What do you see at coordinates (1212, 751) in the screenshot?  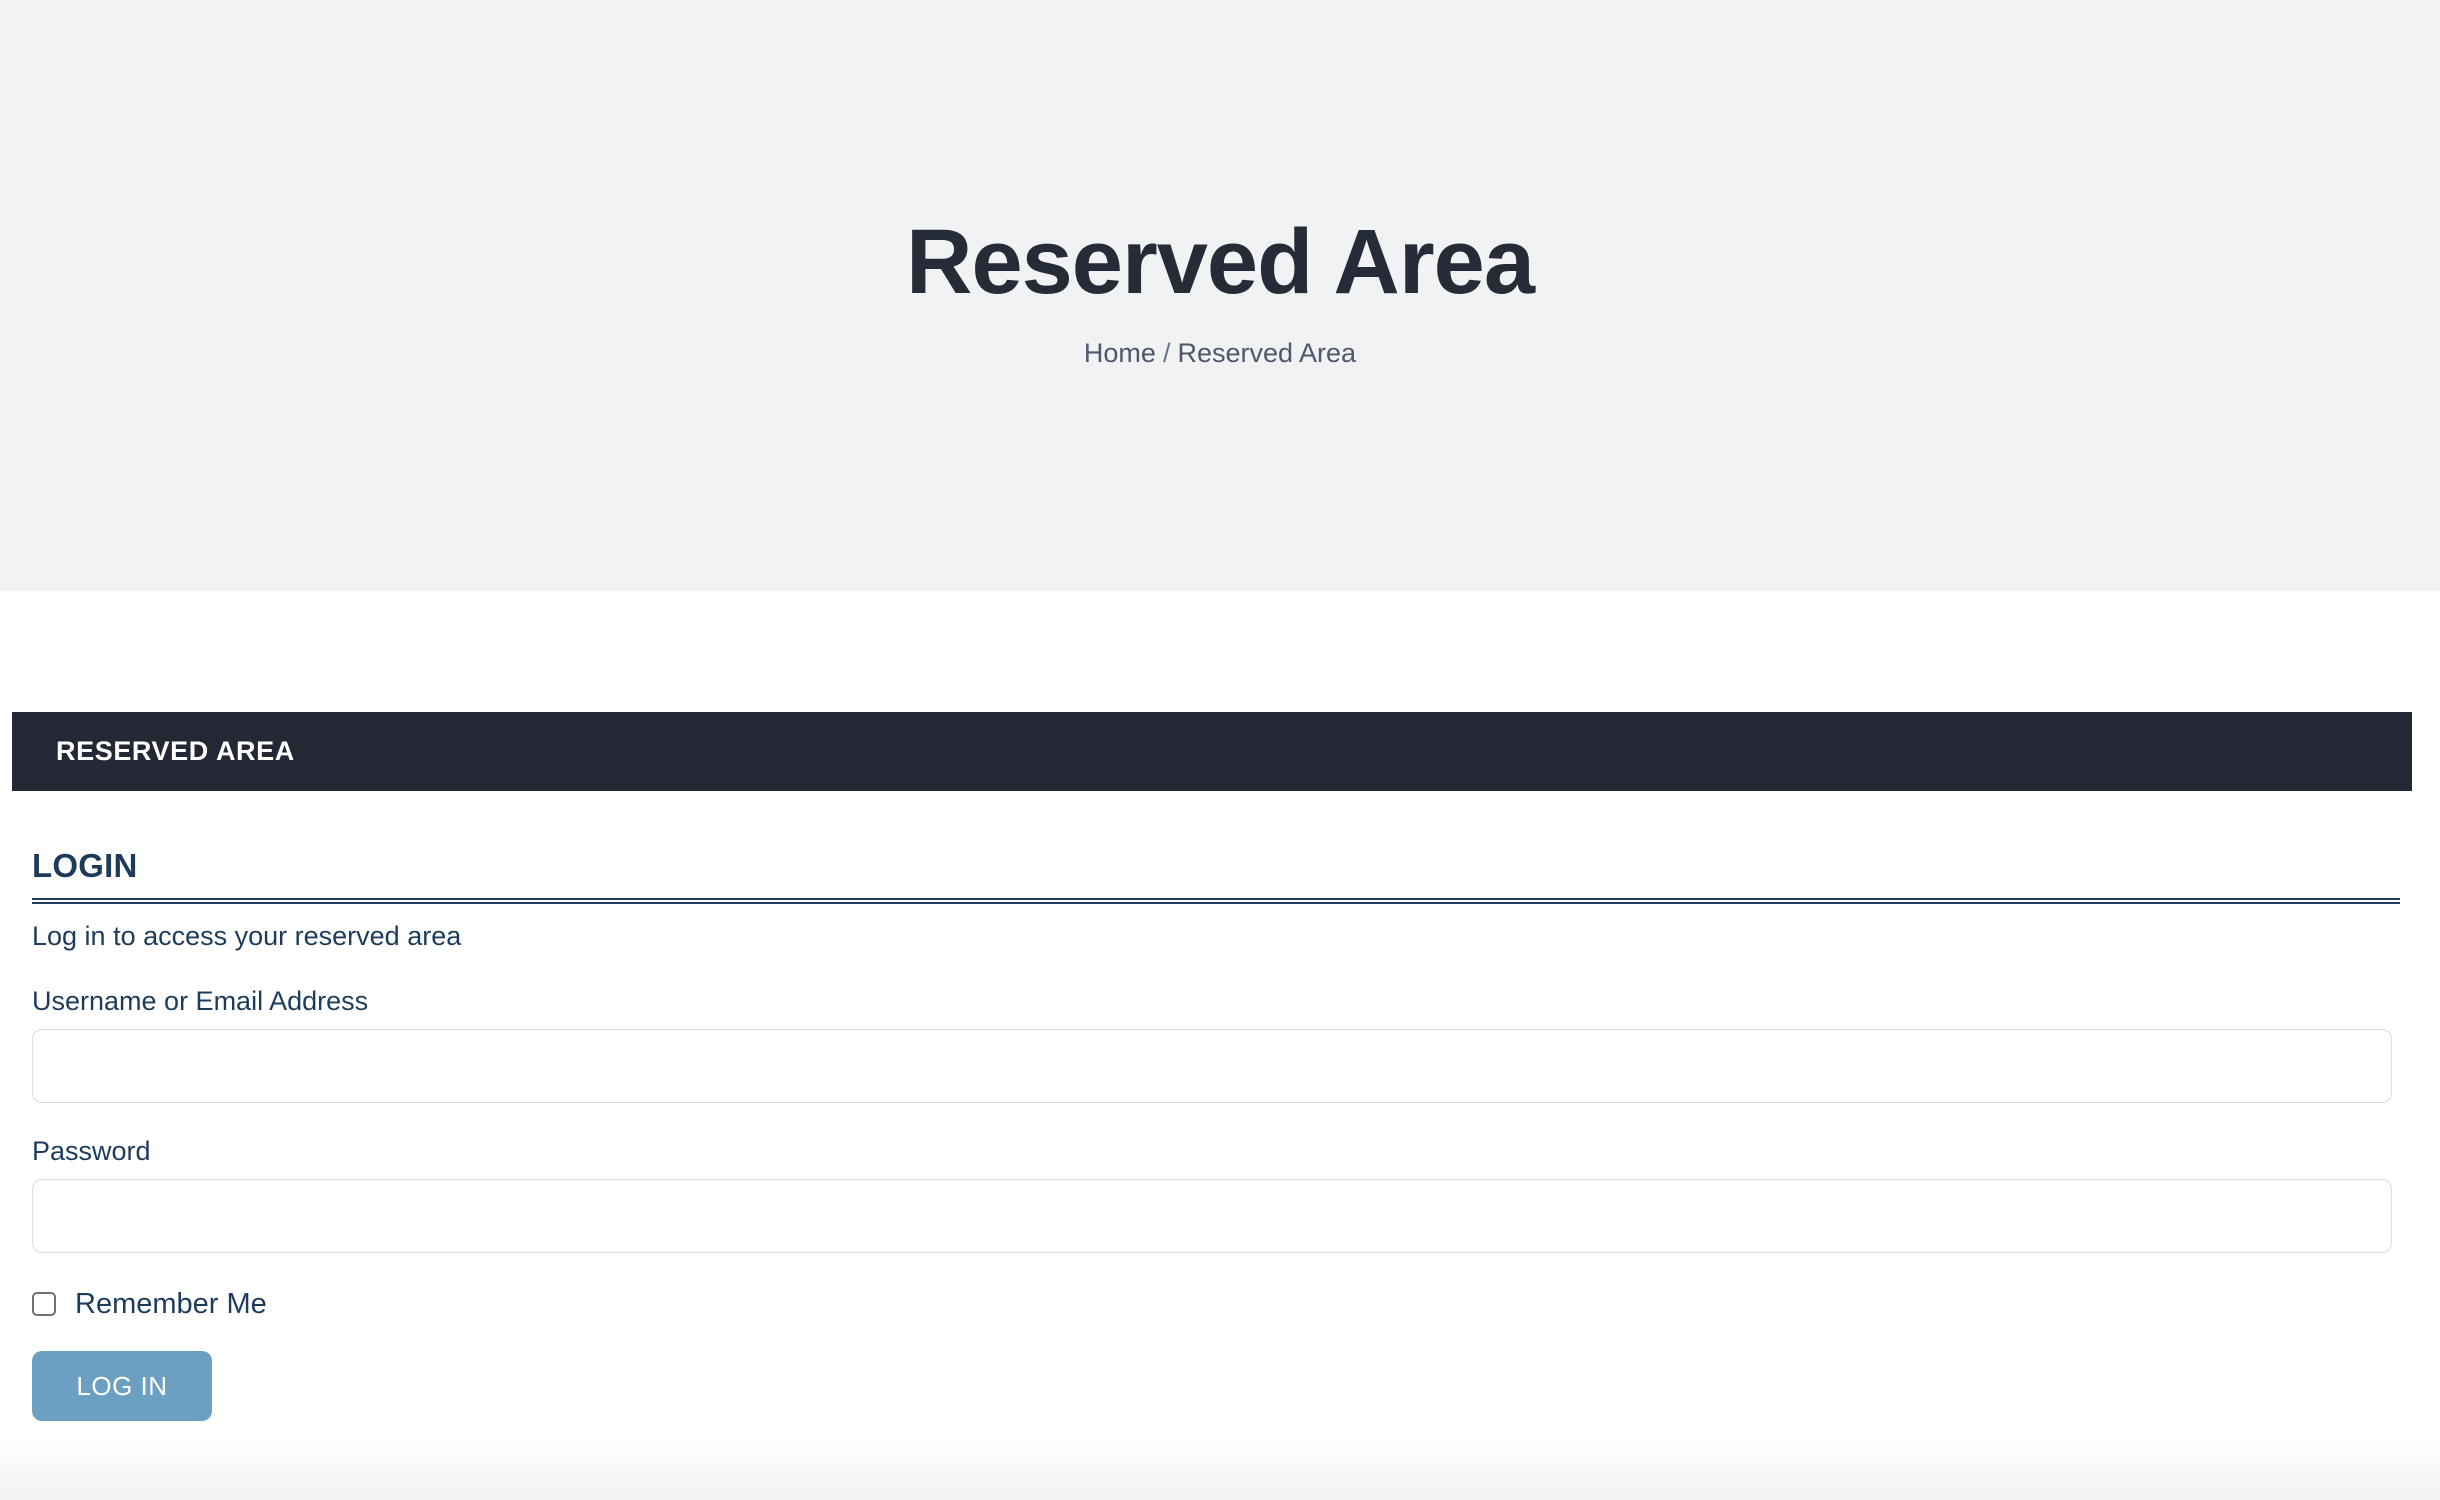 I see `section-header-bar: RESERVED AREA` at bounding box center [1212, 751].